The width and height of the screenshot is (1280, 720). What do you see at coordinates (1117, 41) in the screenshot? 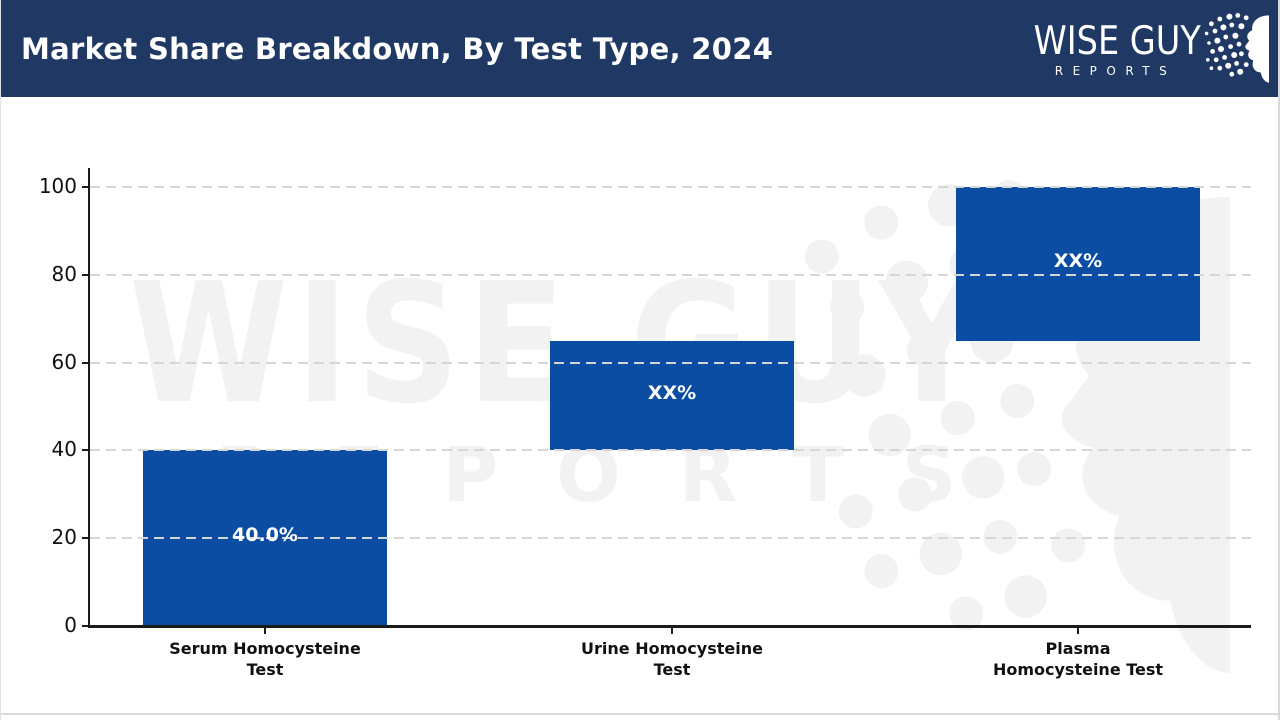
I see `logo-wordmark: WISE GUY` at bounding box center [1117, 41].